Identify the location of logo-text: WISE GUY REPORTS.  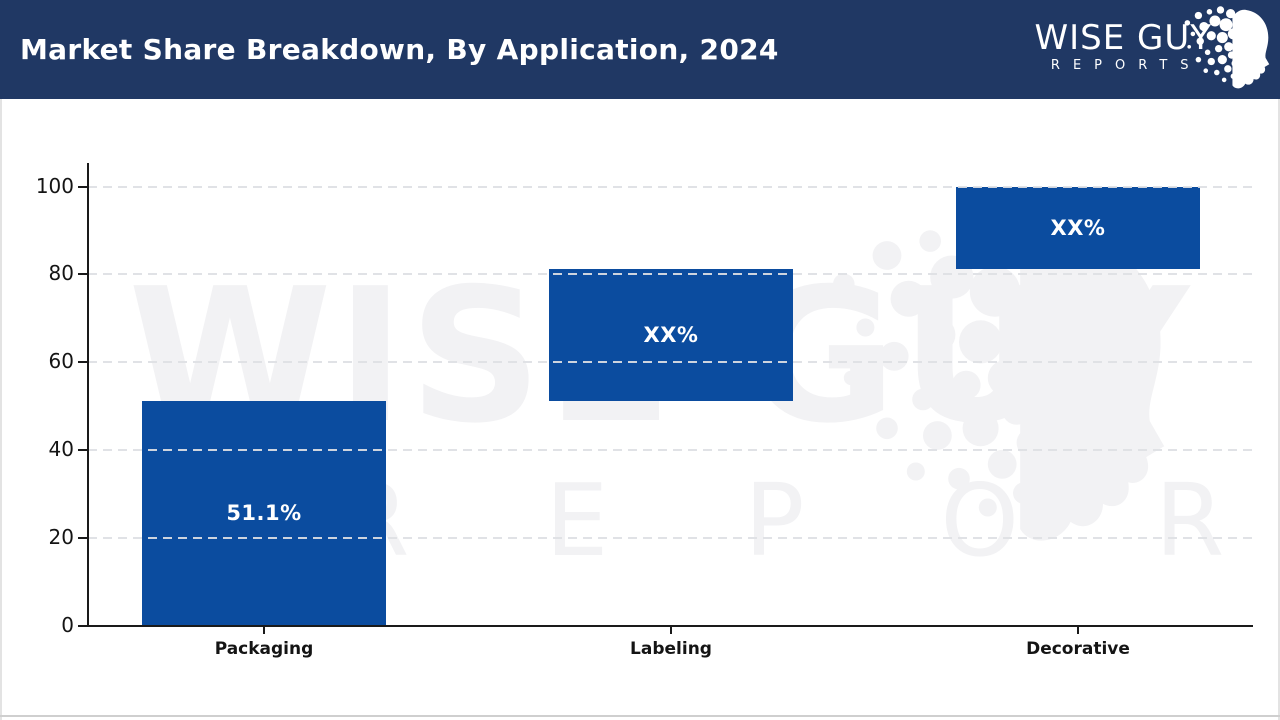
(1123, 46).